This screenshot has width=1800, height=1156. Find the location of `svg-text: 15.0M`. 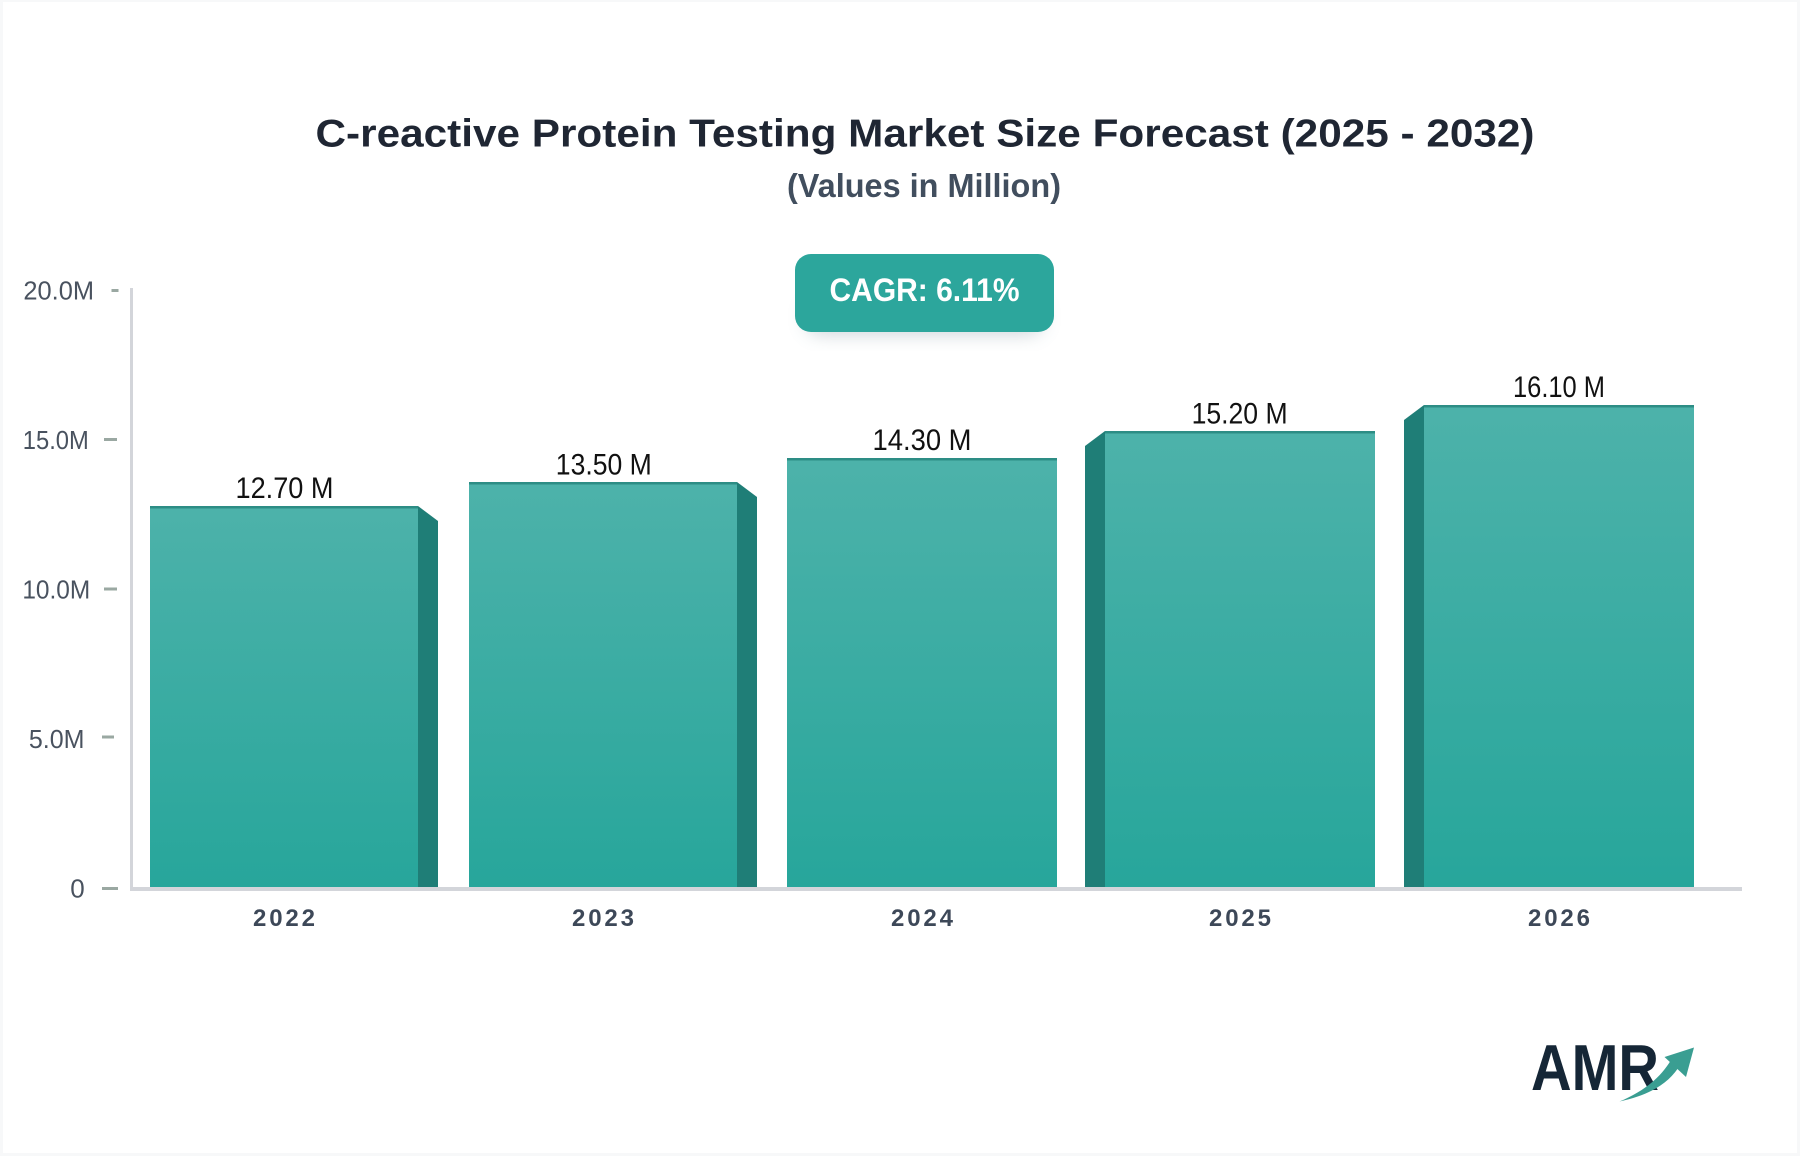

svg-text: 15.0M is located at coordinates (56, 440).